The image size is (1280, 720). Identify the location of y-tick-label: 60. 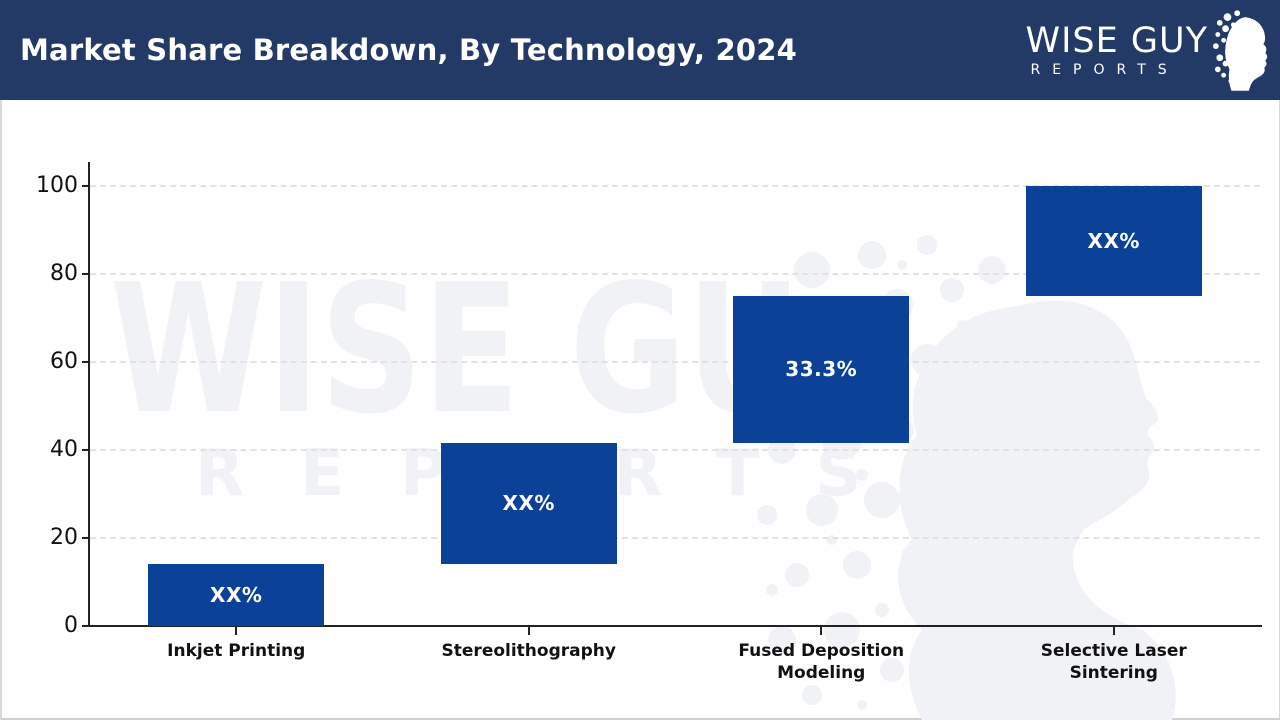
(64, 361).